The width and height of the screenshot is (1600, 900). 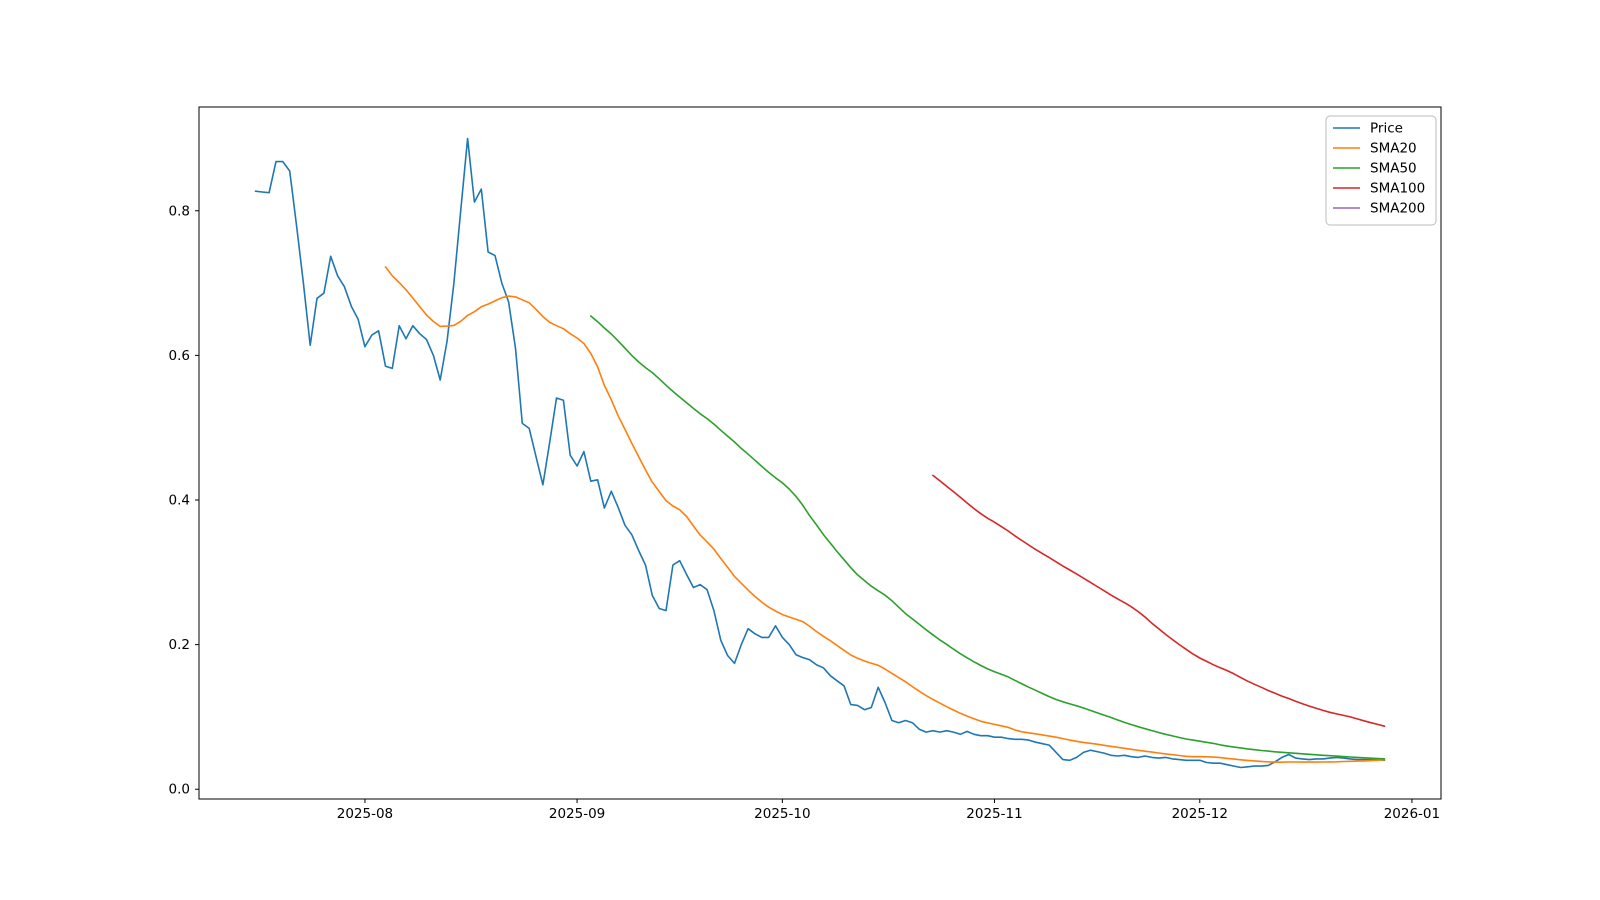 I want to click on legend-label-price: Price, so click(x=1386, y=129).